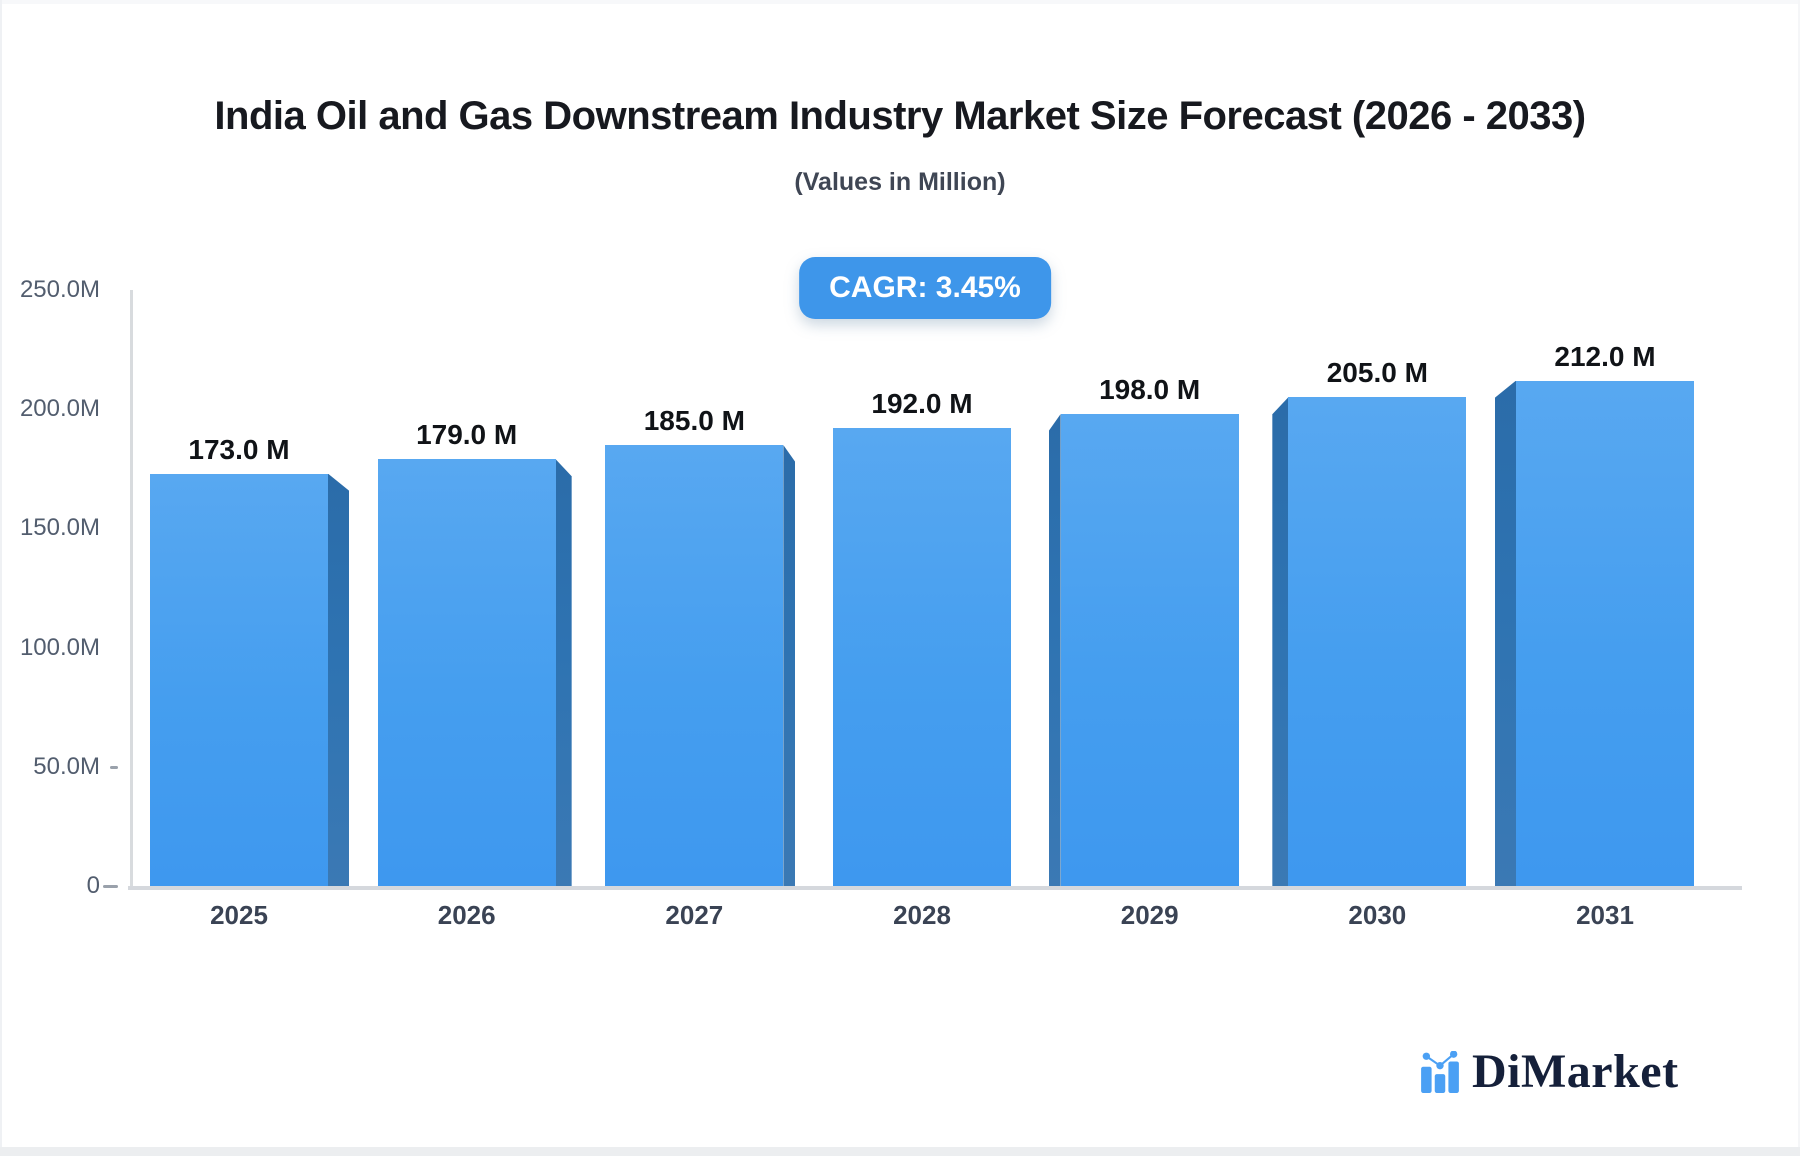  I want to click on left-edge-border, so click(1, 578).